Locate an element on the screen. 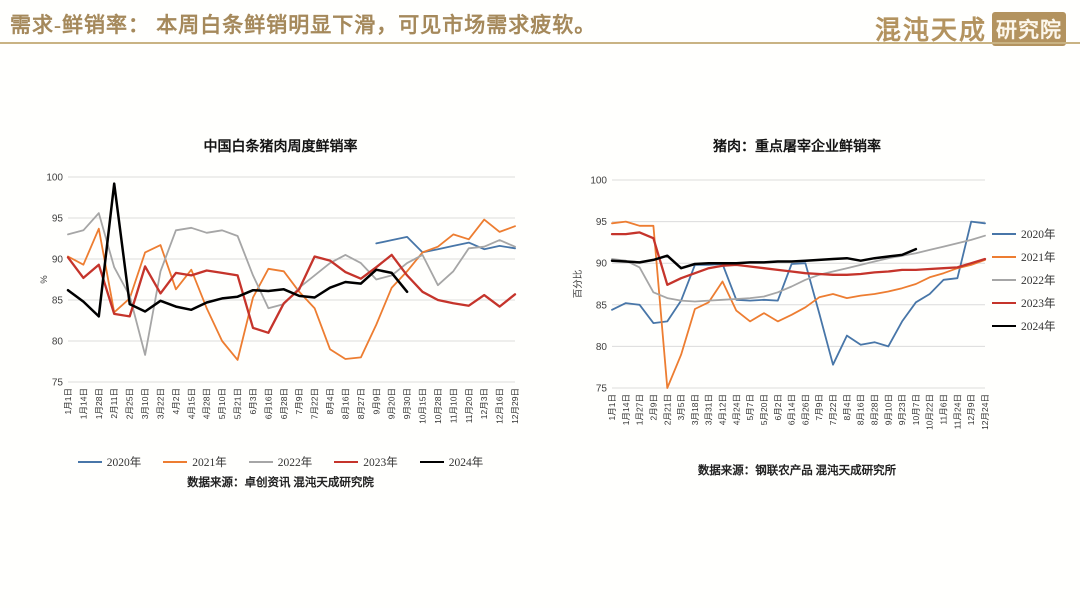 Image resolution: width=1080 pixels, height=608 pixels. x-tick-label: 12月9日 is located at coordinates (971, 409).